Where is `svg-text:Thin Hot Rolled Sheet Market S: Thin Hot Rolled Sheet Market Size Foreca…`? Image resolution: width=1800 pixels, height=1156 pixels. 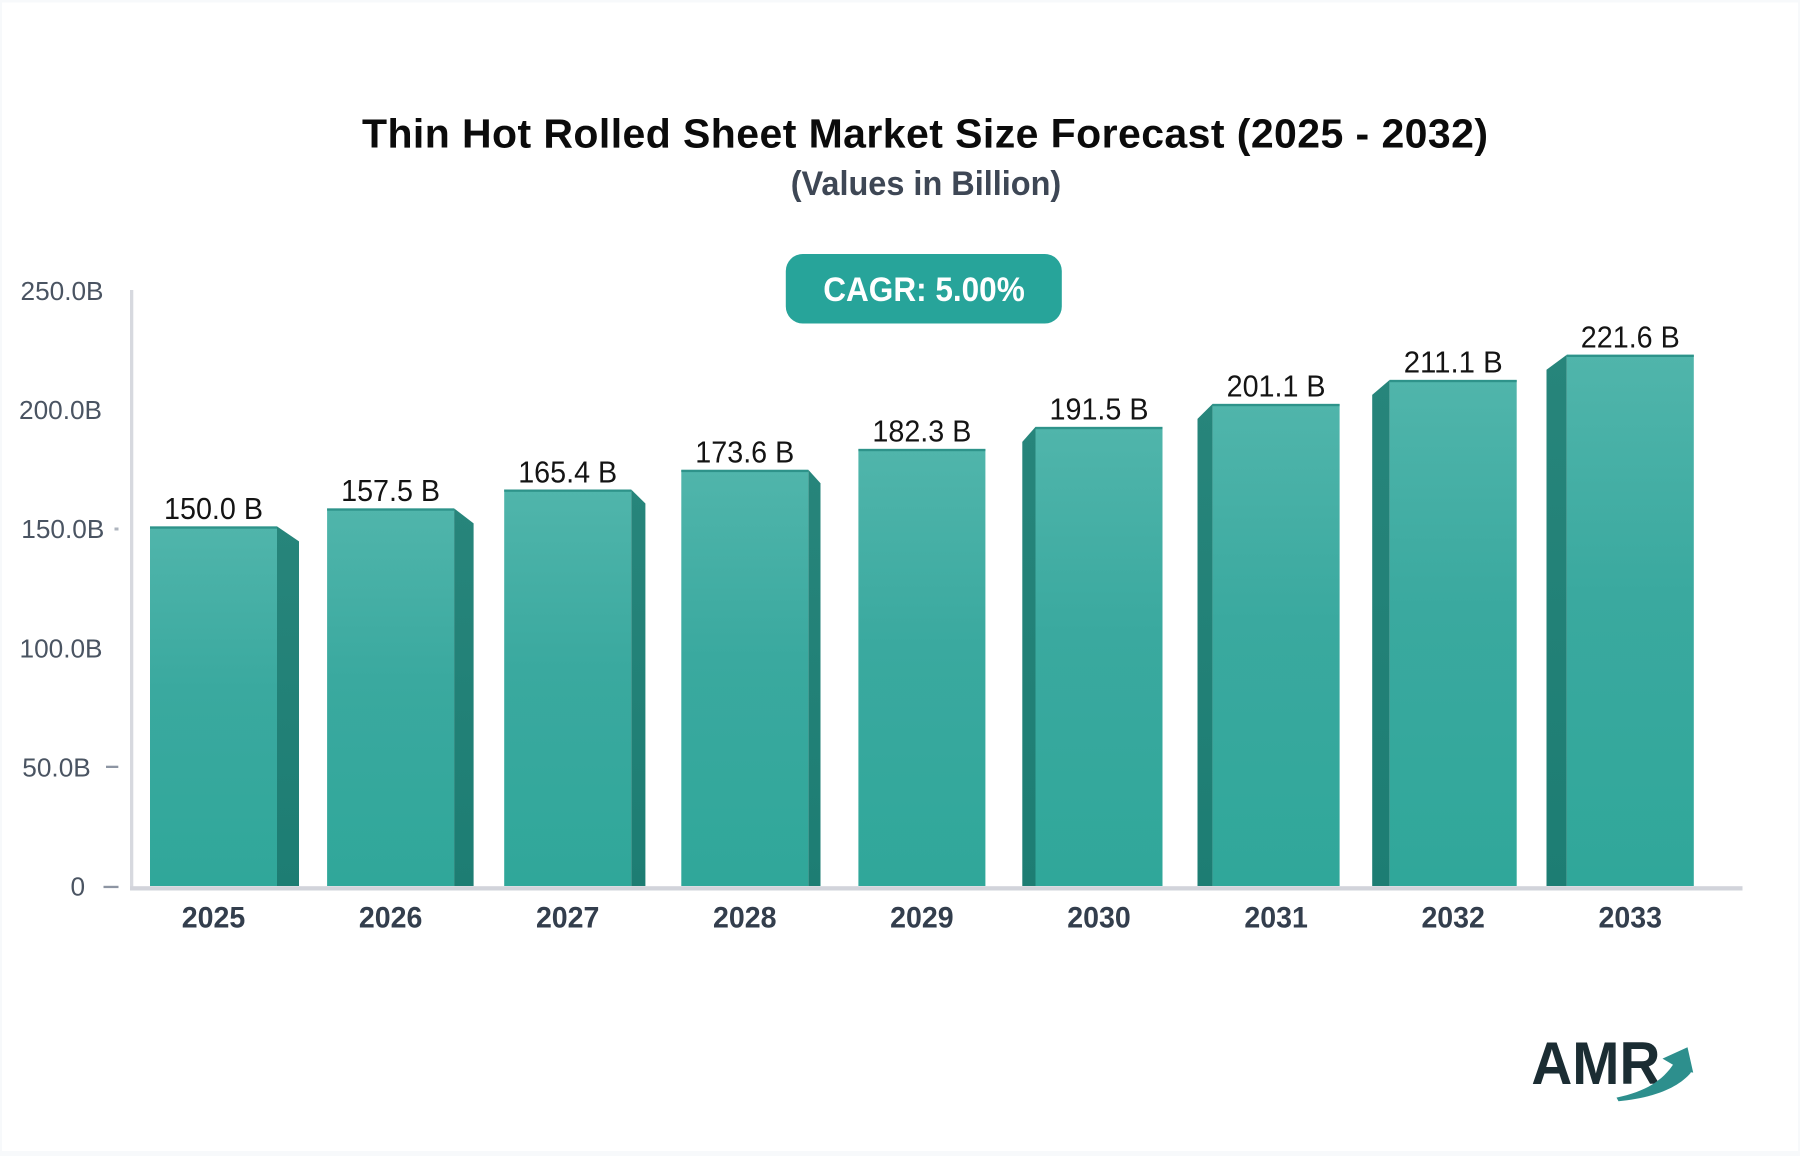
svg-text:Thin Hot Rolled Sheet Market S: Thin Hot Rolled Sheet Market Size Foreca… is located at coordinates (925, 133).